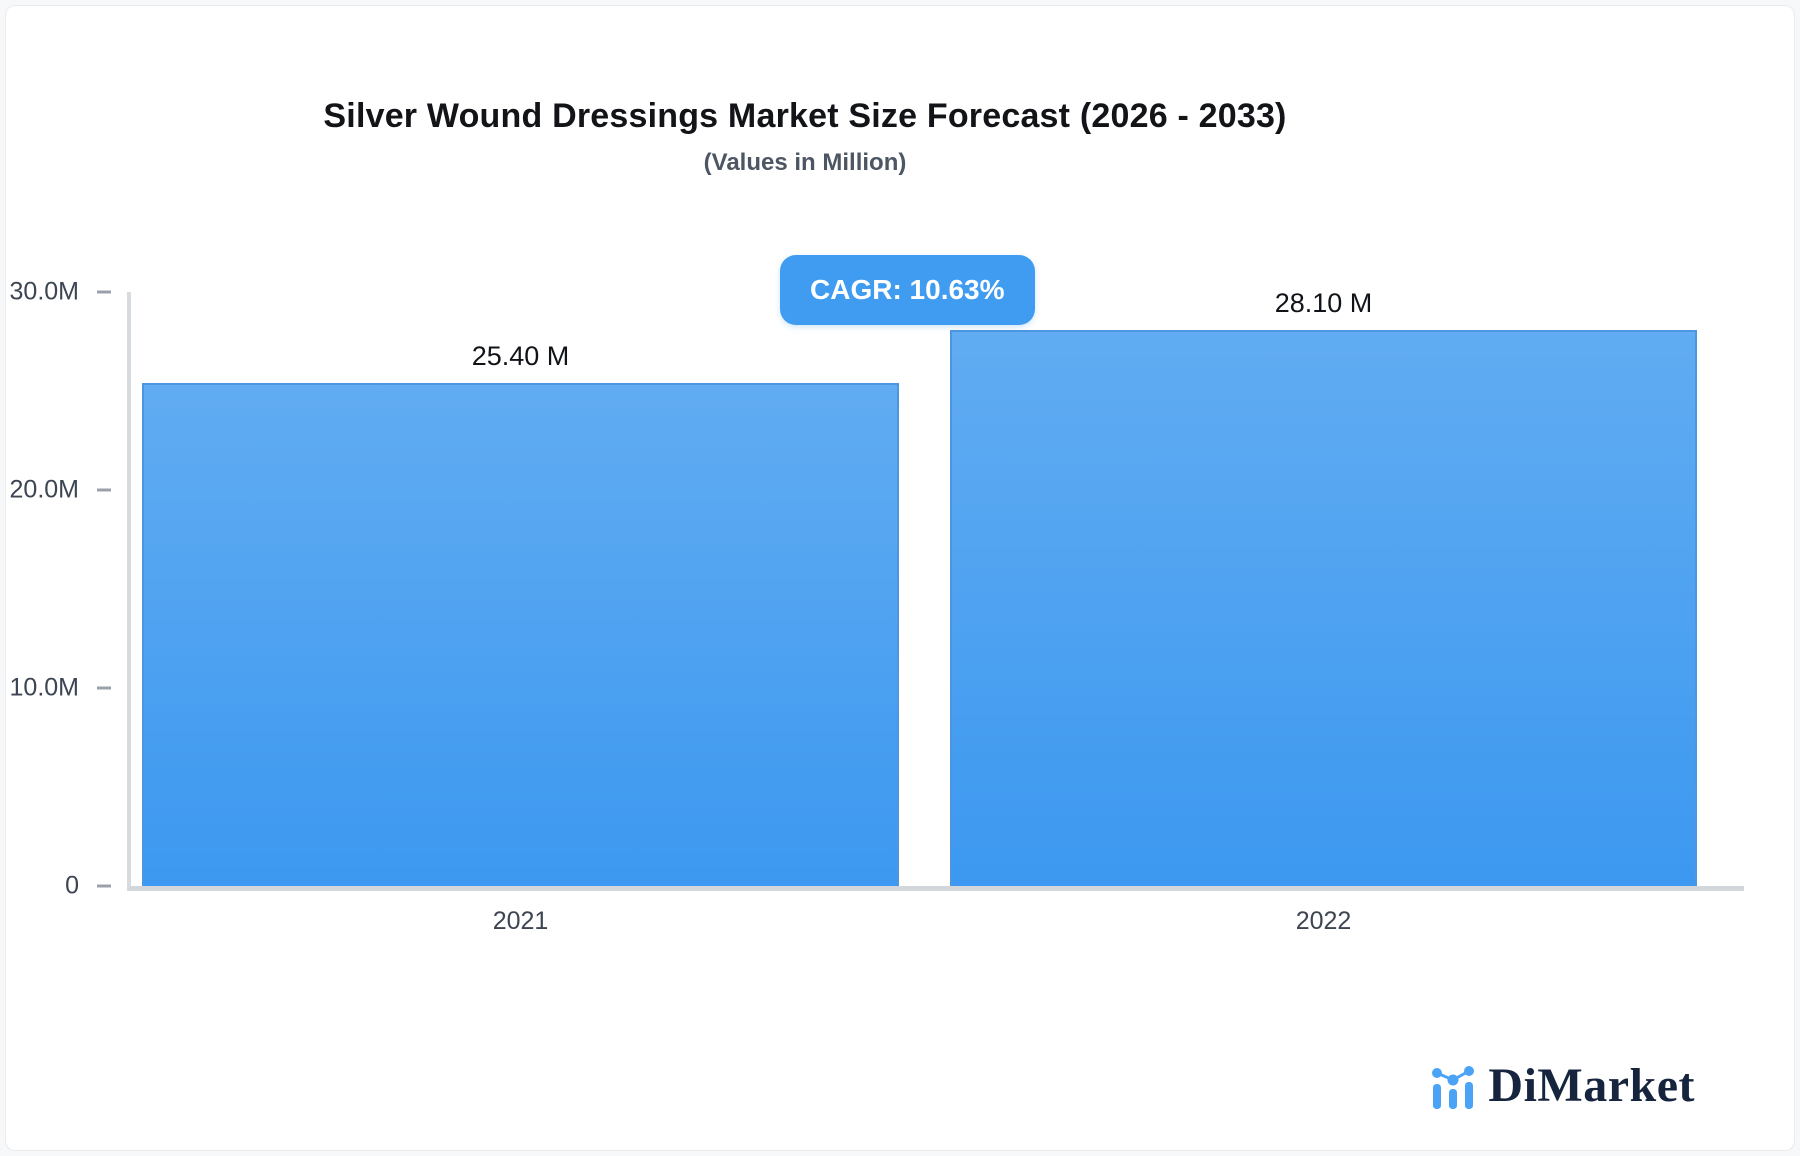 The image size is (1800, 1156). I want to click on logo-text: DiMarket, so click(1591, 1085).